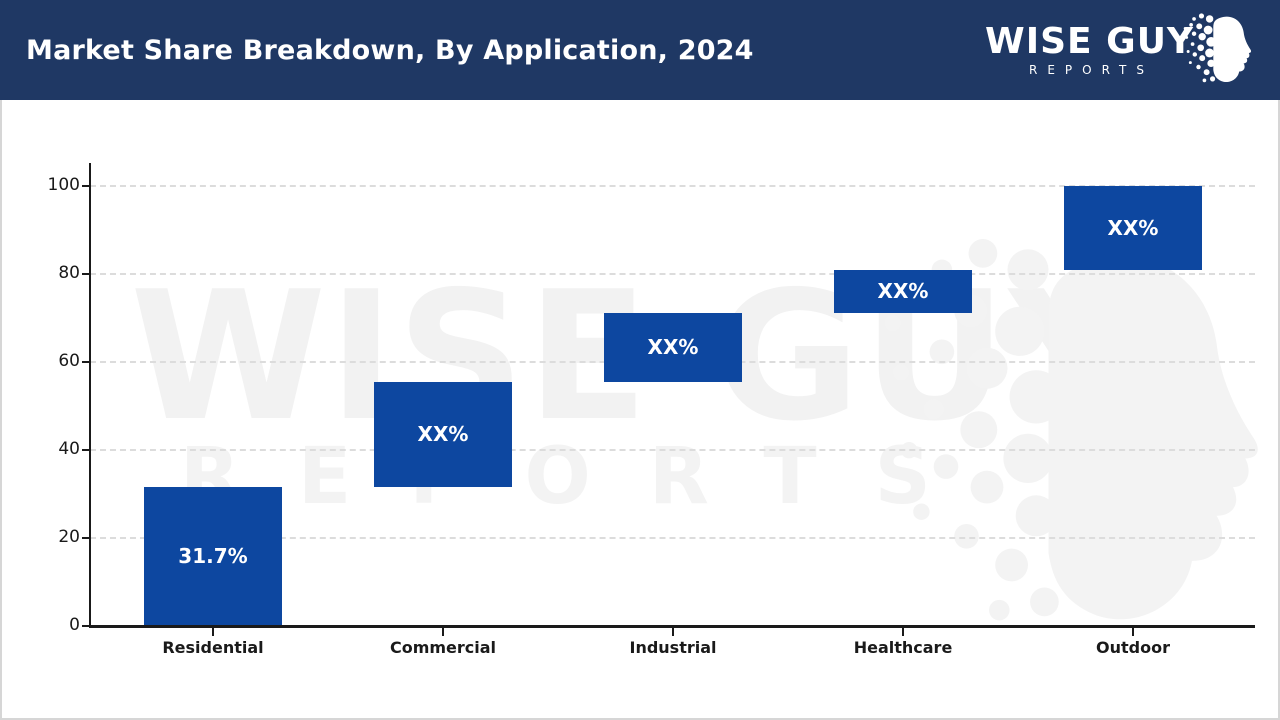  Describe the element at coordinates (443, 647) in the screenshot. I see `category-label-commercial: Commercial` at that location.